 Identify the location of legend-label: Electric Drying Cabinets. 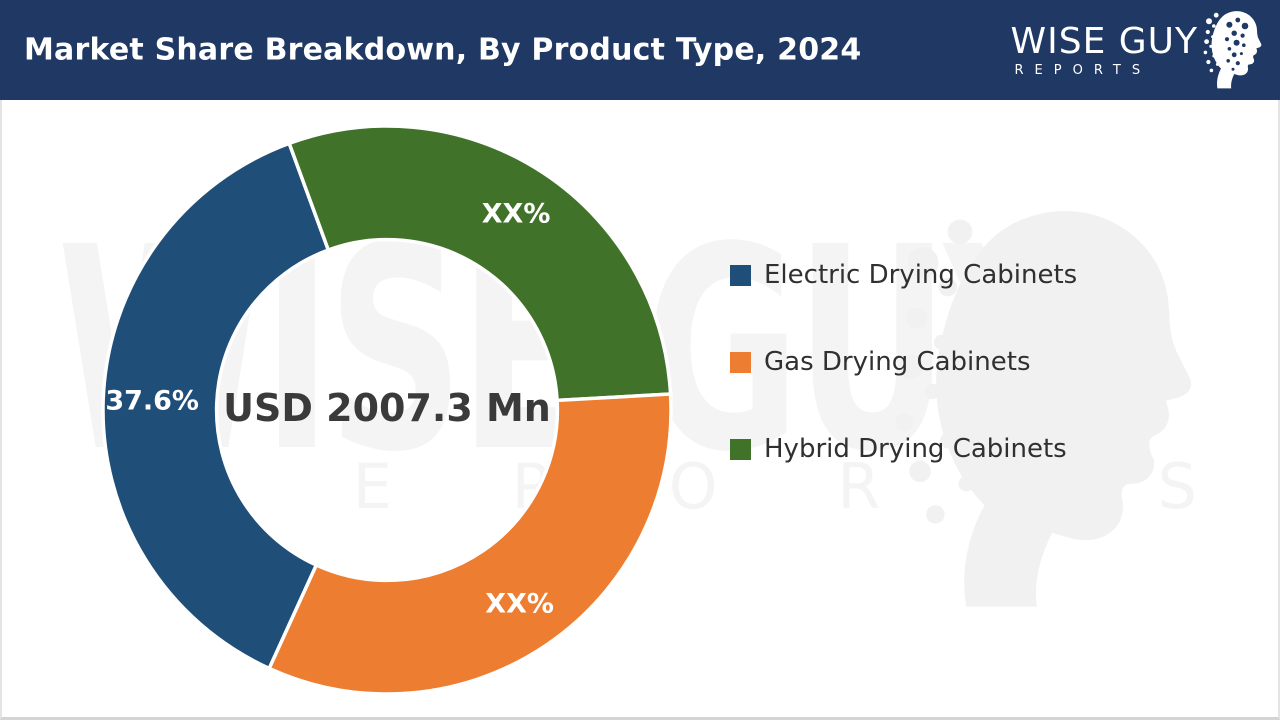
(921, 275).